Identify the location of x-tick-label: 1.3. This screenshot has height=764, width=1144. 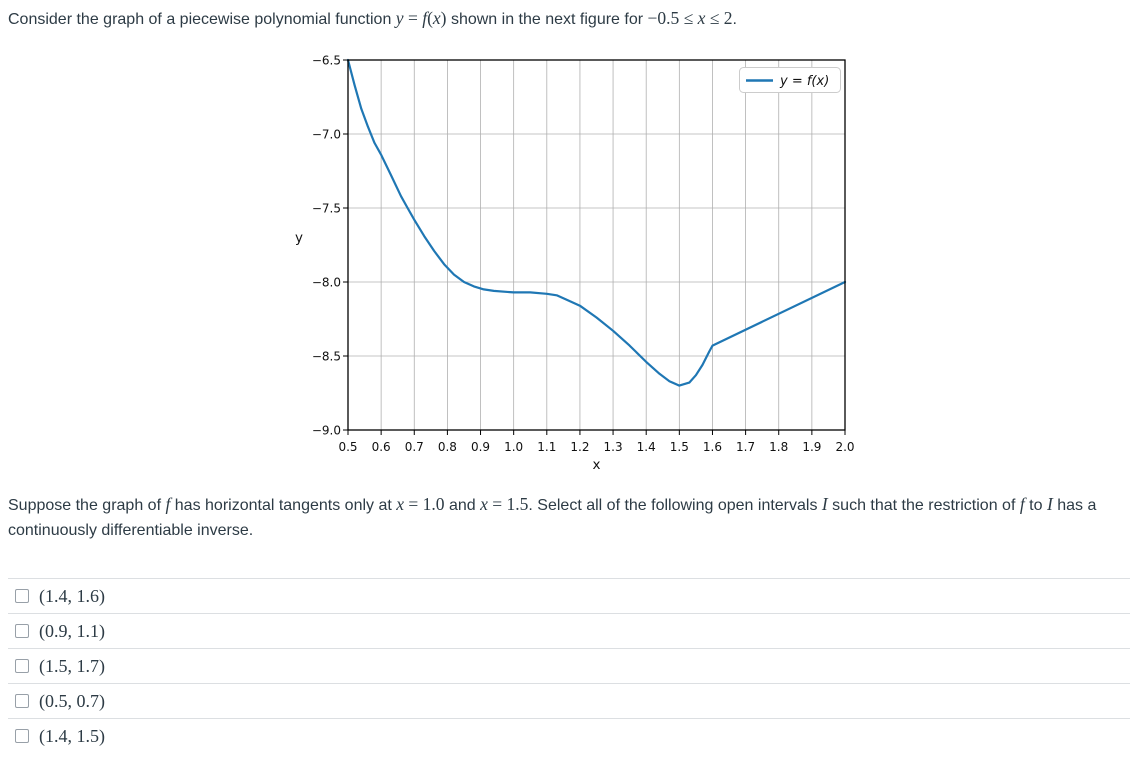
(613, 447).